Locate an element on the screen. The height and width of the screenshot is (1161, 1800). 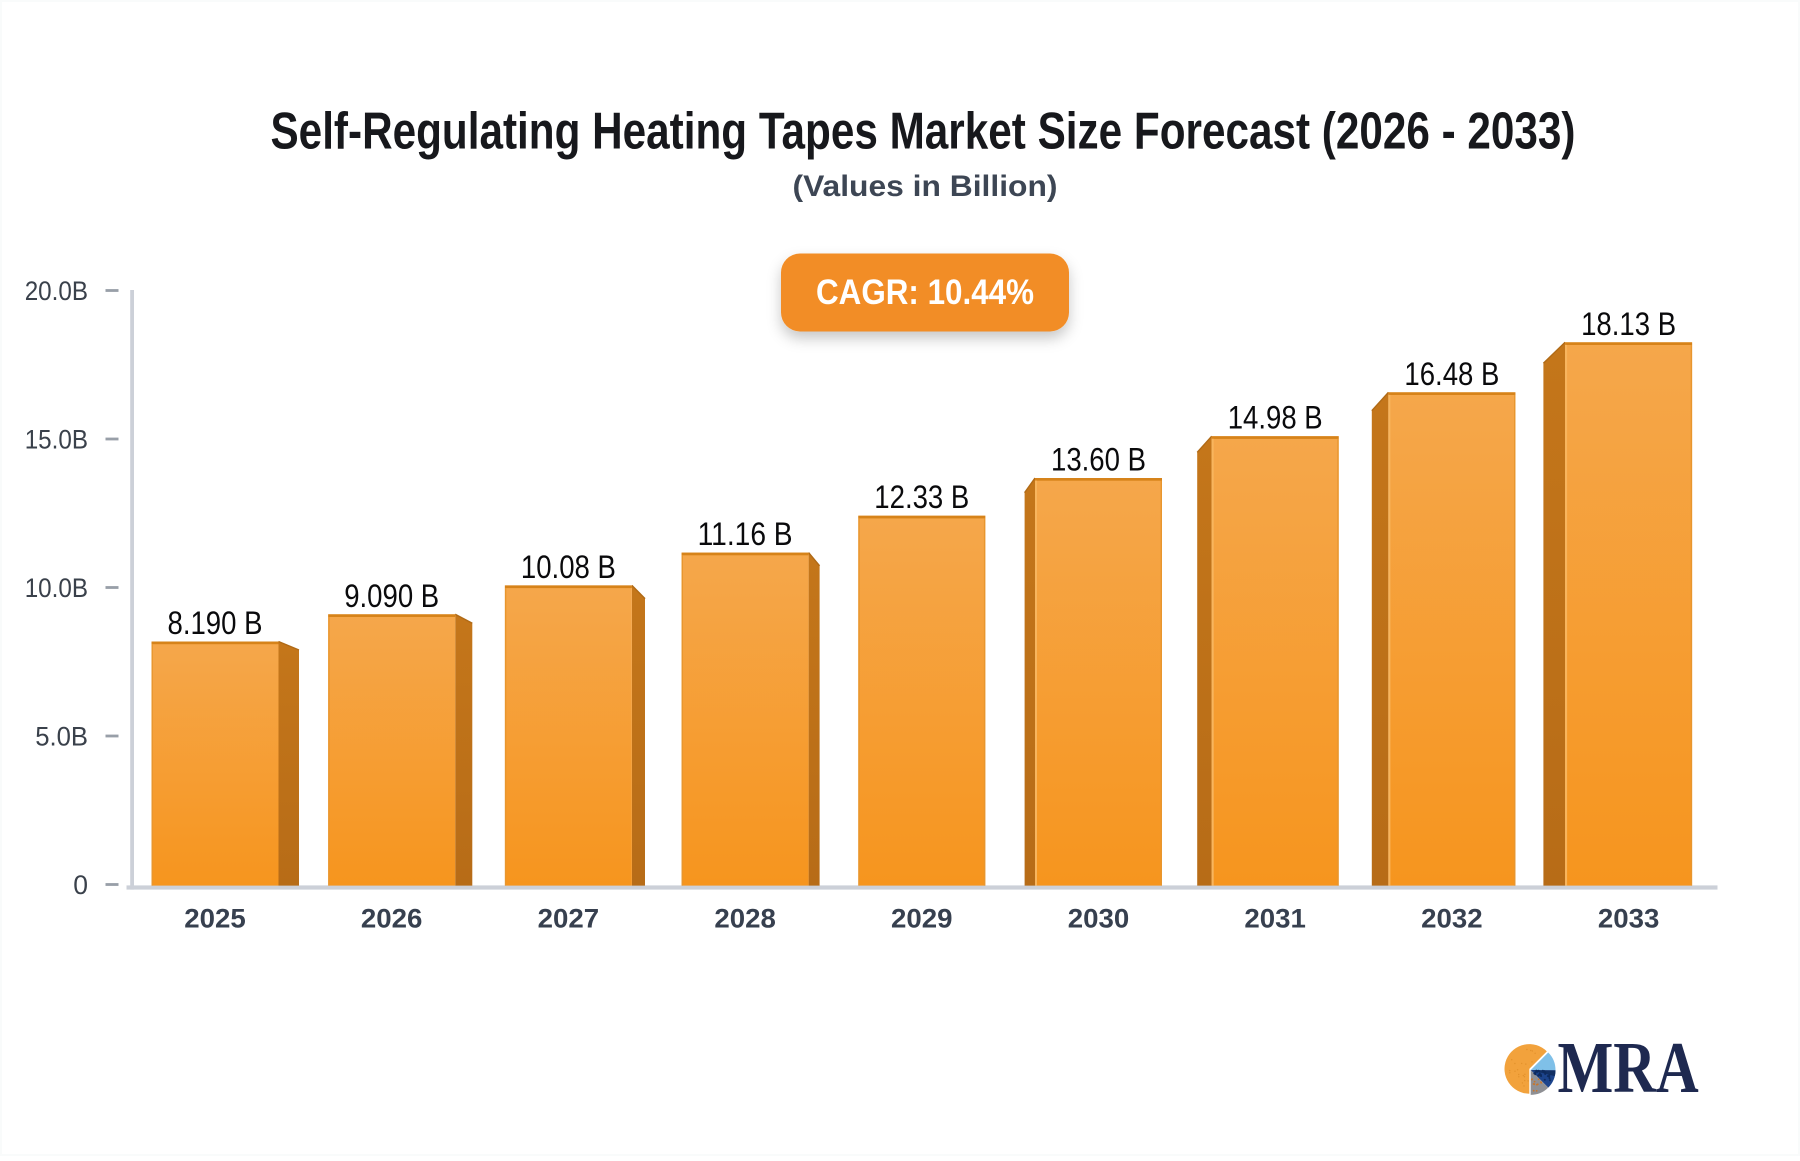
svg-text: 2026 is located at coordinates (392, 919).